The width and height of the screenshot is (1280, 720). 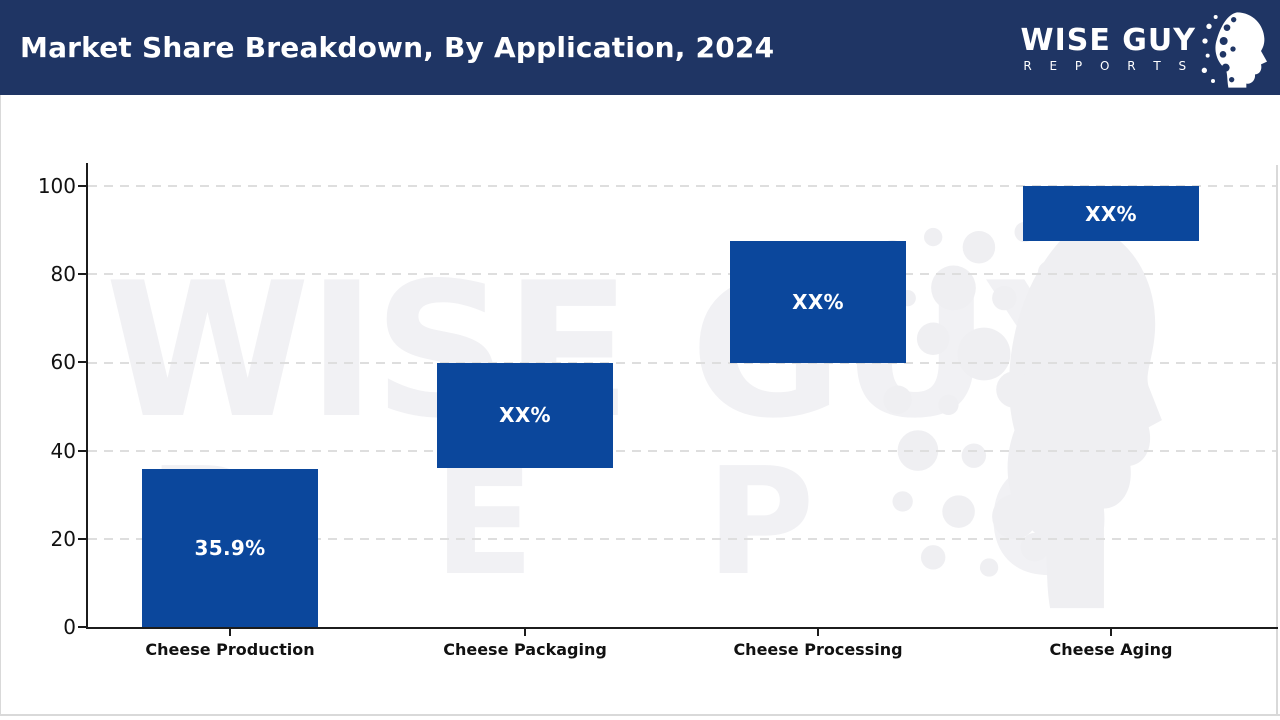 What do you see at coordinates (640, 715) in the screenshot?
I see `bottom-border-line` at bounding box center [640, 715].